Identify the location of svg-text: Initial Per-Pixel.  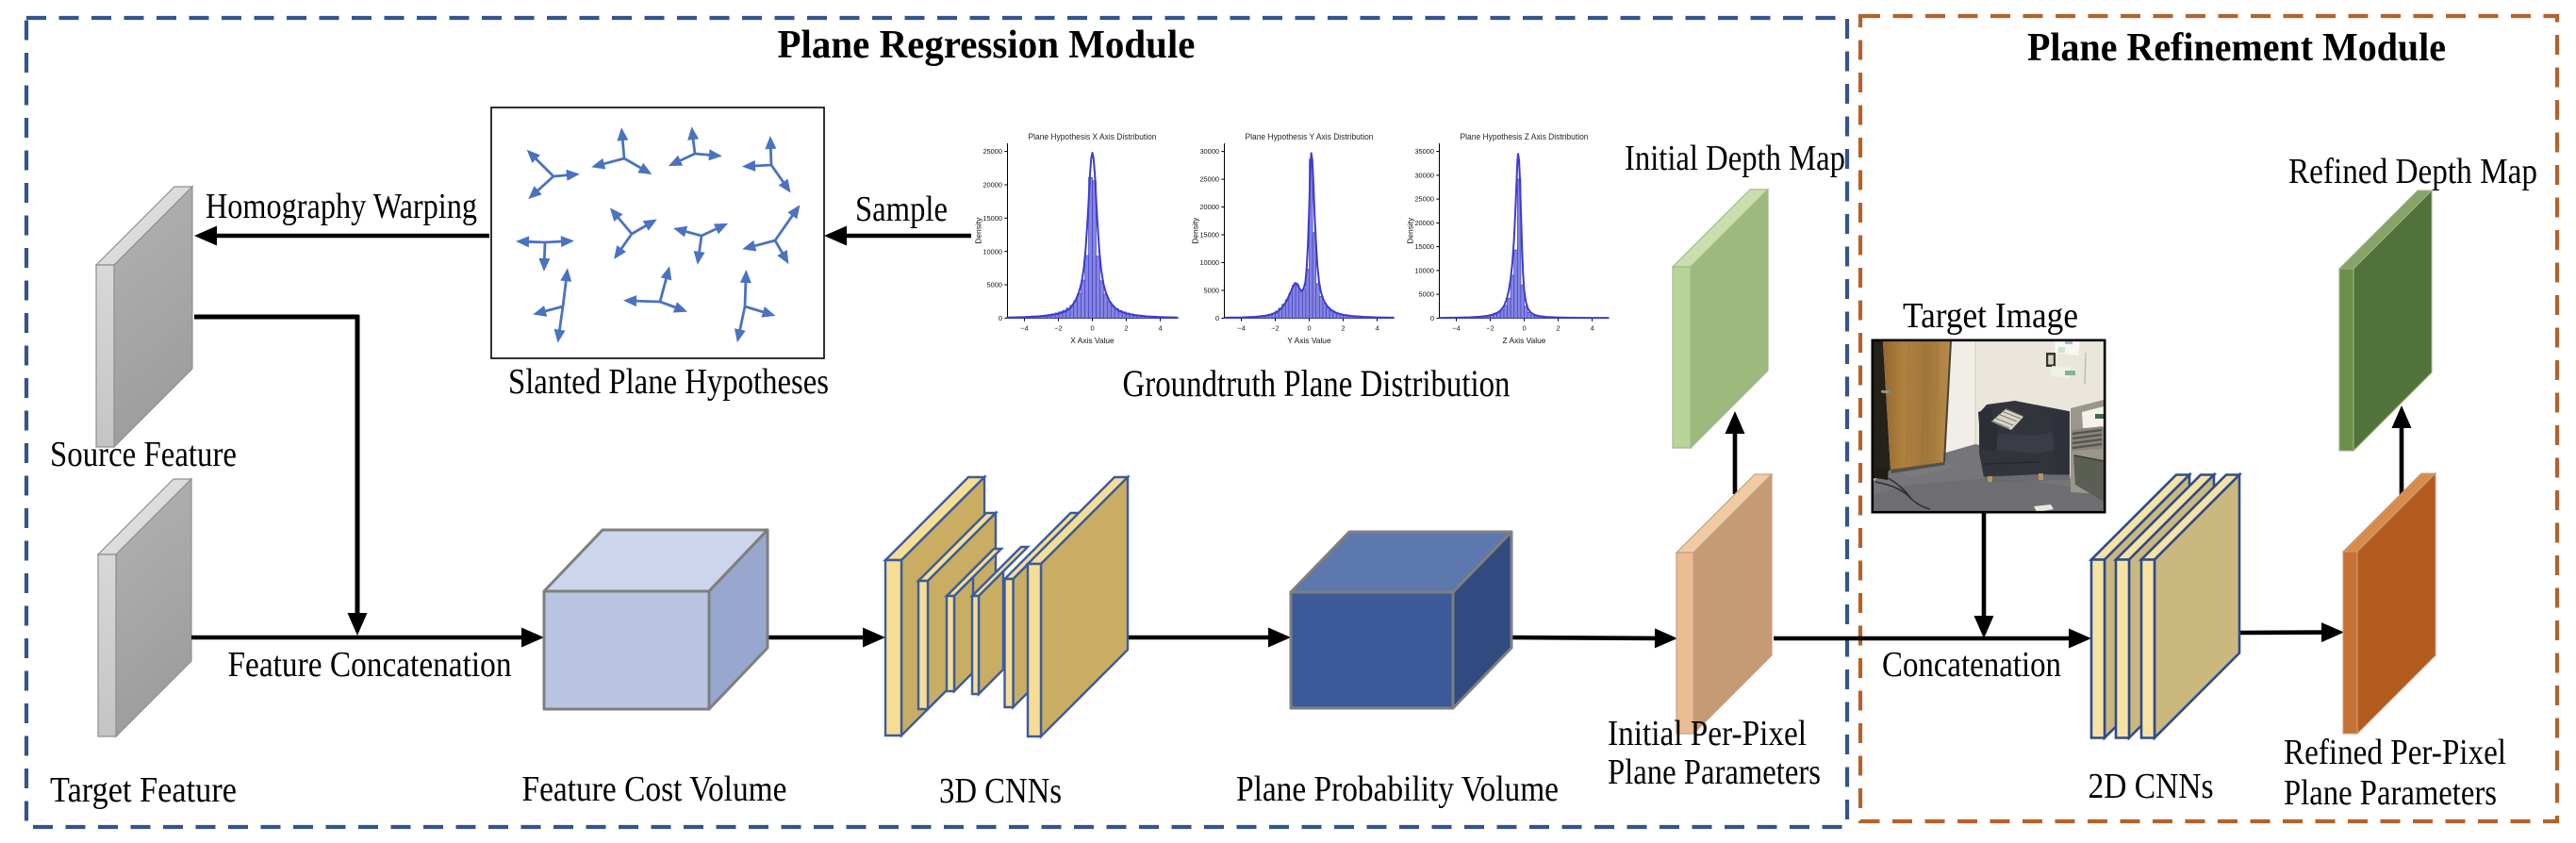
(1707, 733).